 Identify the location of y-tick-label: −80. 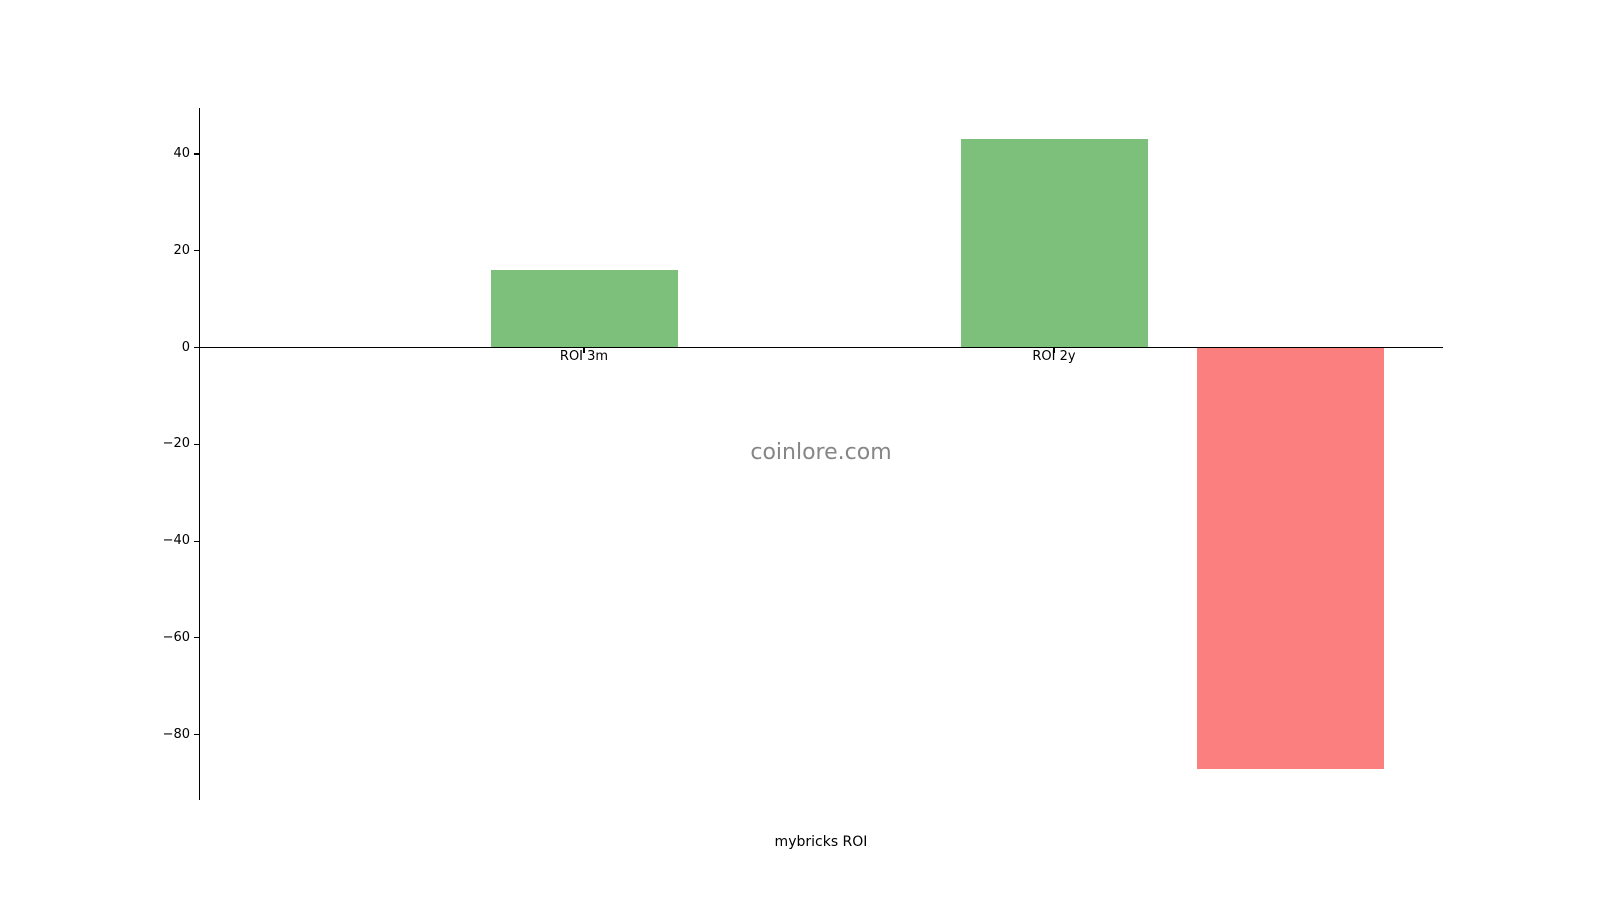
(176, 734).